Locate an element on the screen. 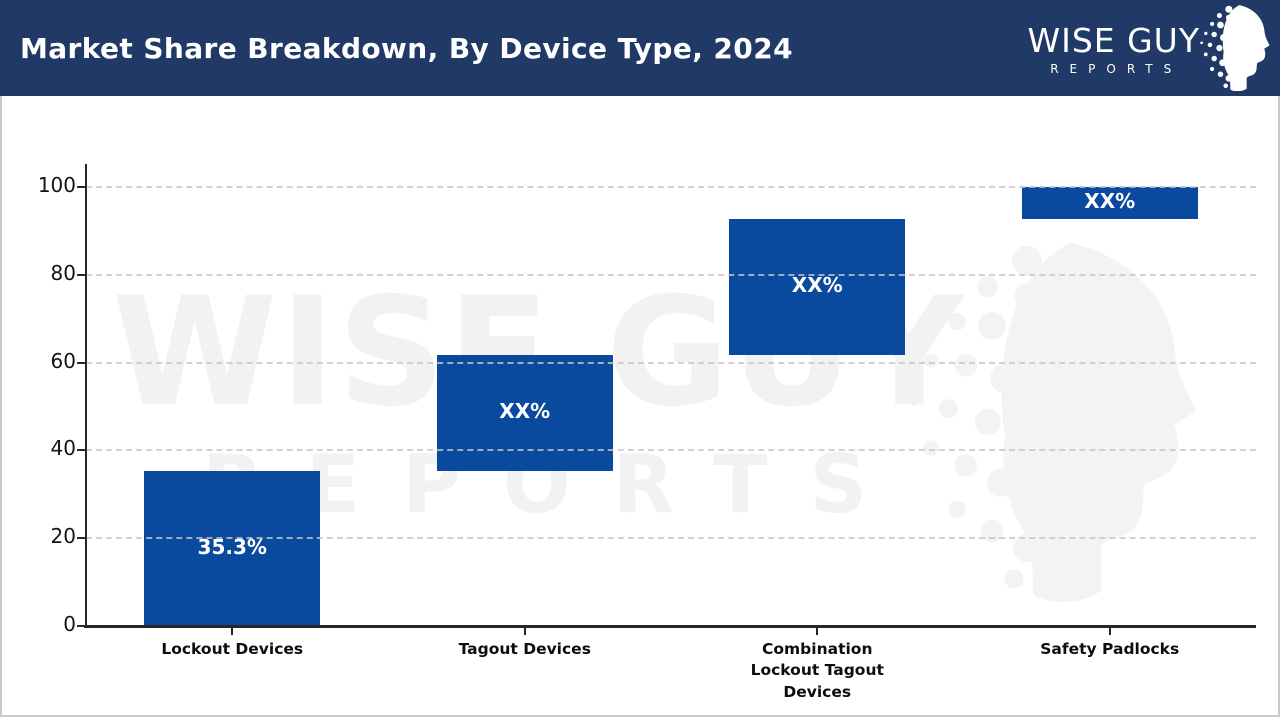 This screenshot has height=720, width=1280. category-label: Tagout Devices is located at coordinates (524, 649).